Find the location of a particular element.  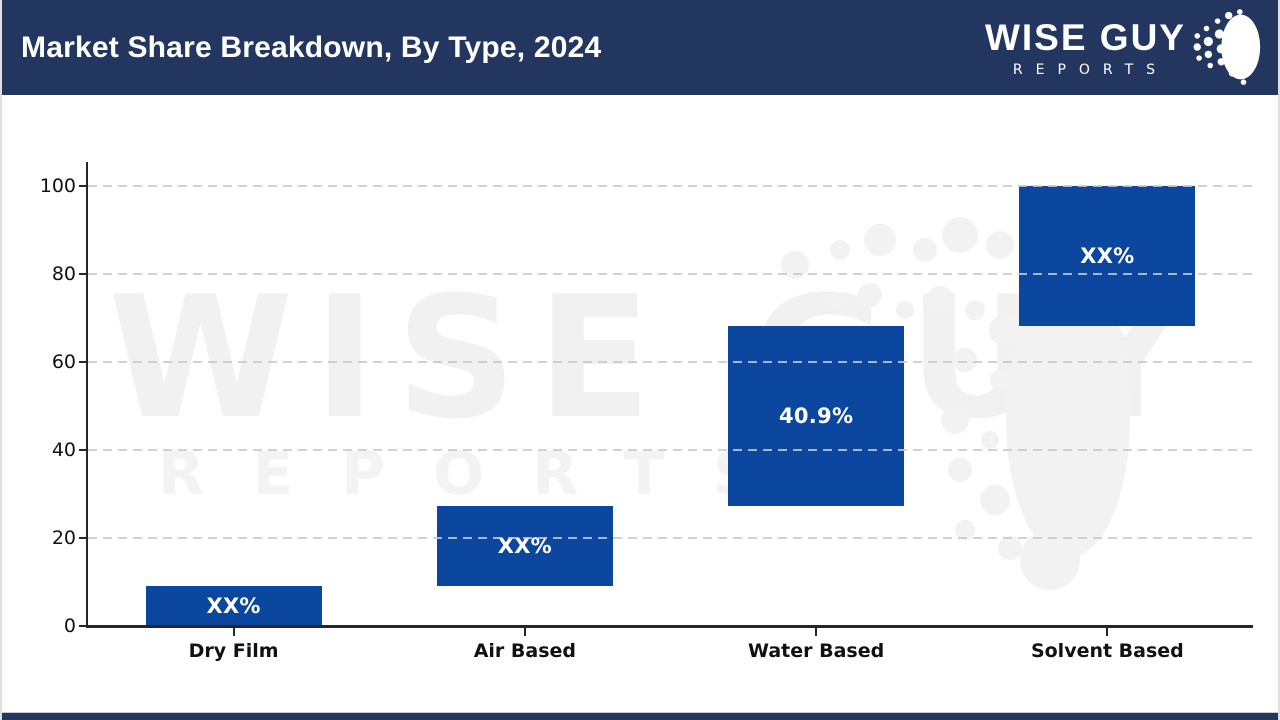

bar-dry-film: XX% is located at coordinates (233, 605).